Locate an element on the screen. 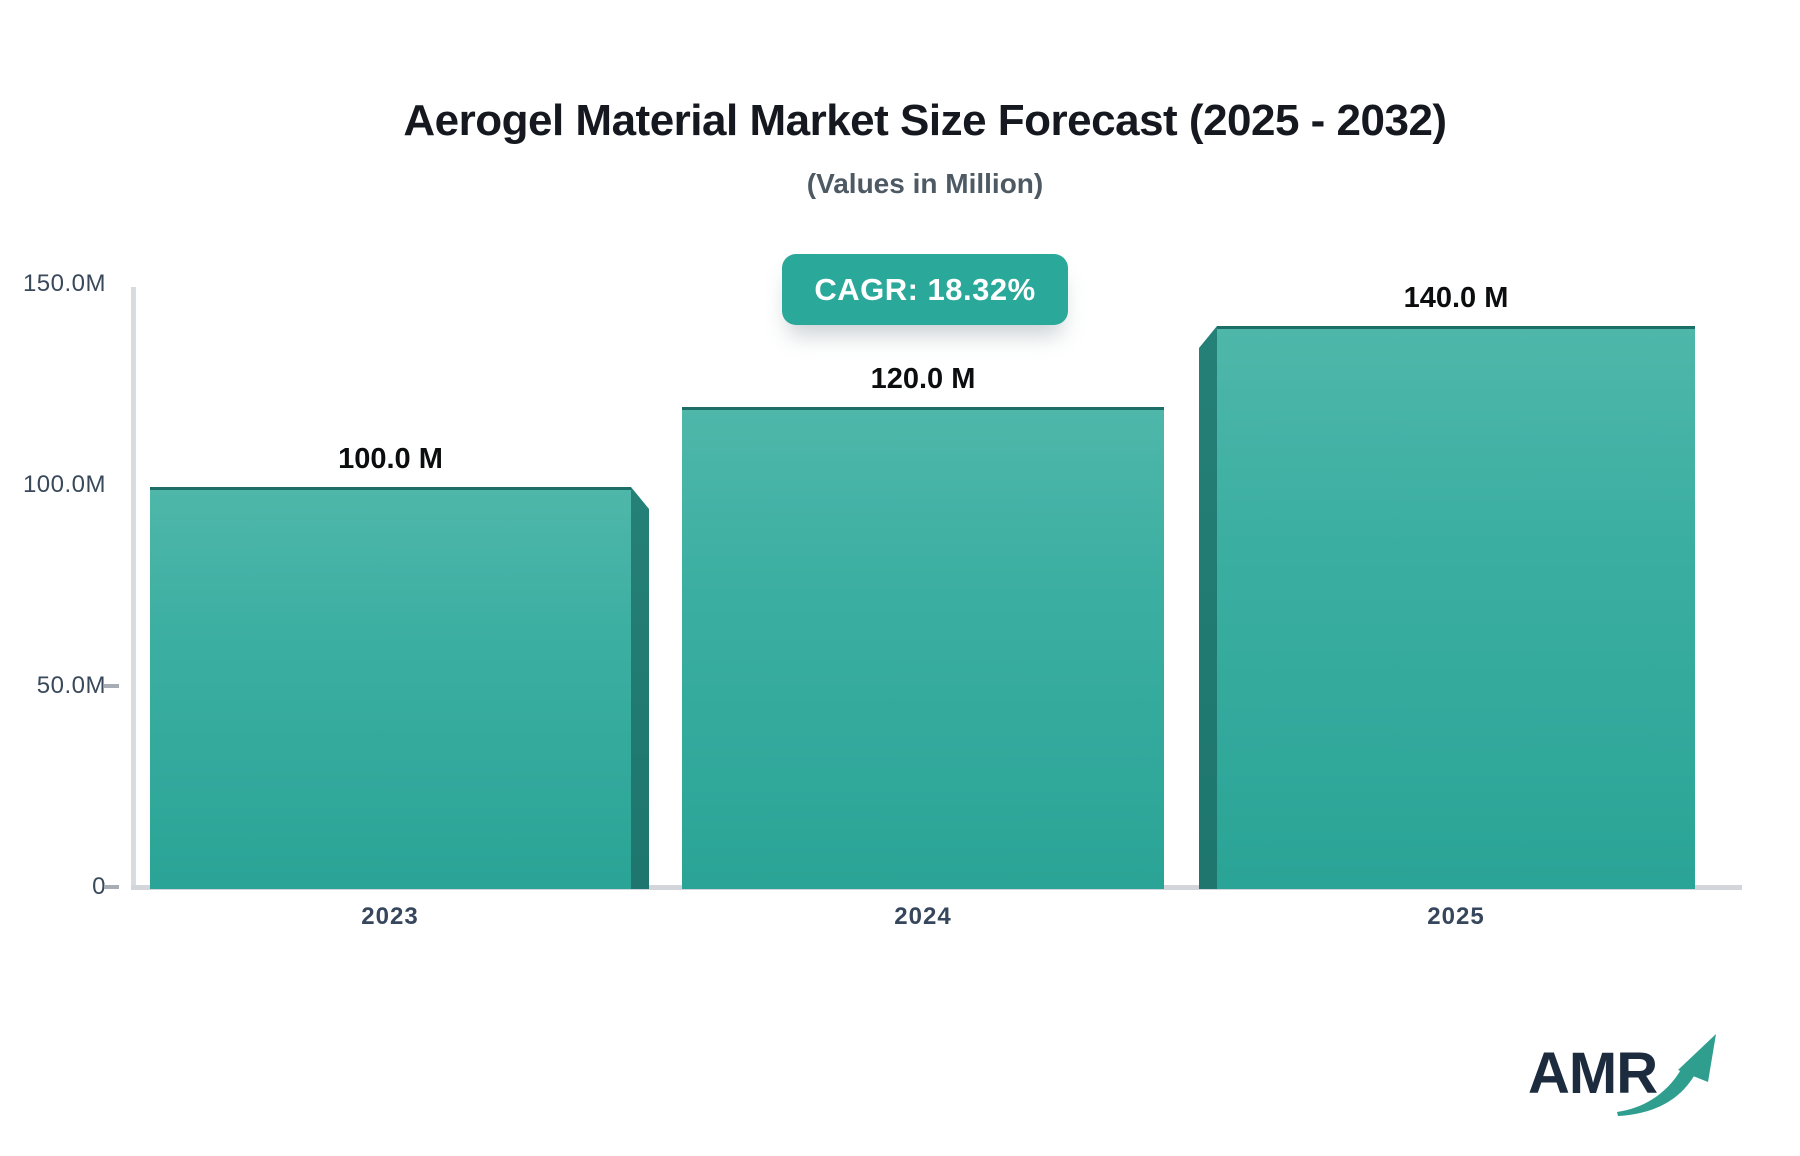  y-axis-line is located at coordinates (133, 587).